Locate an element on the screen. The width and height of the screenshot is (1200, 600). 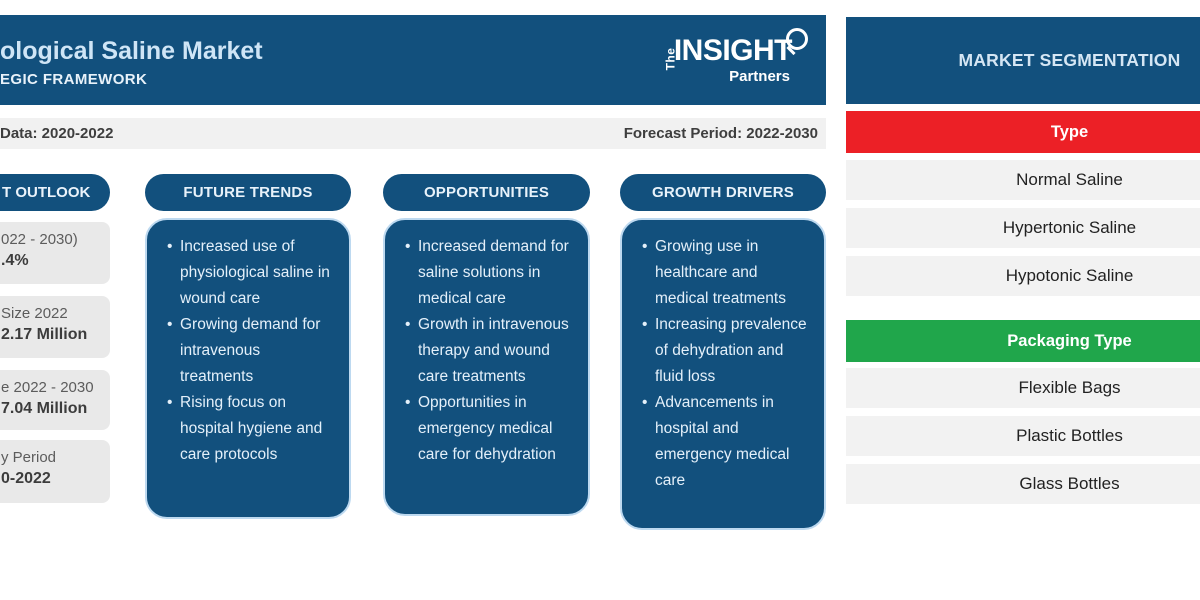
type-group-header: Type is located at coordinates (1023, 132).